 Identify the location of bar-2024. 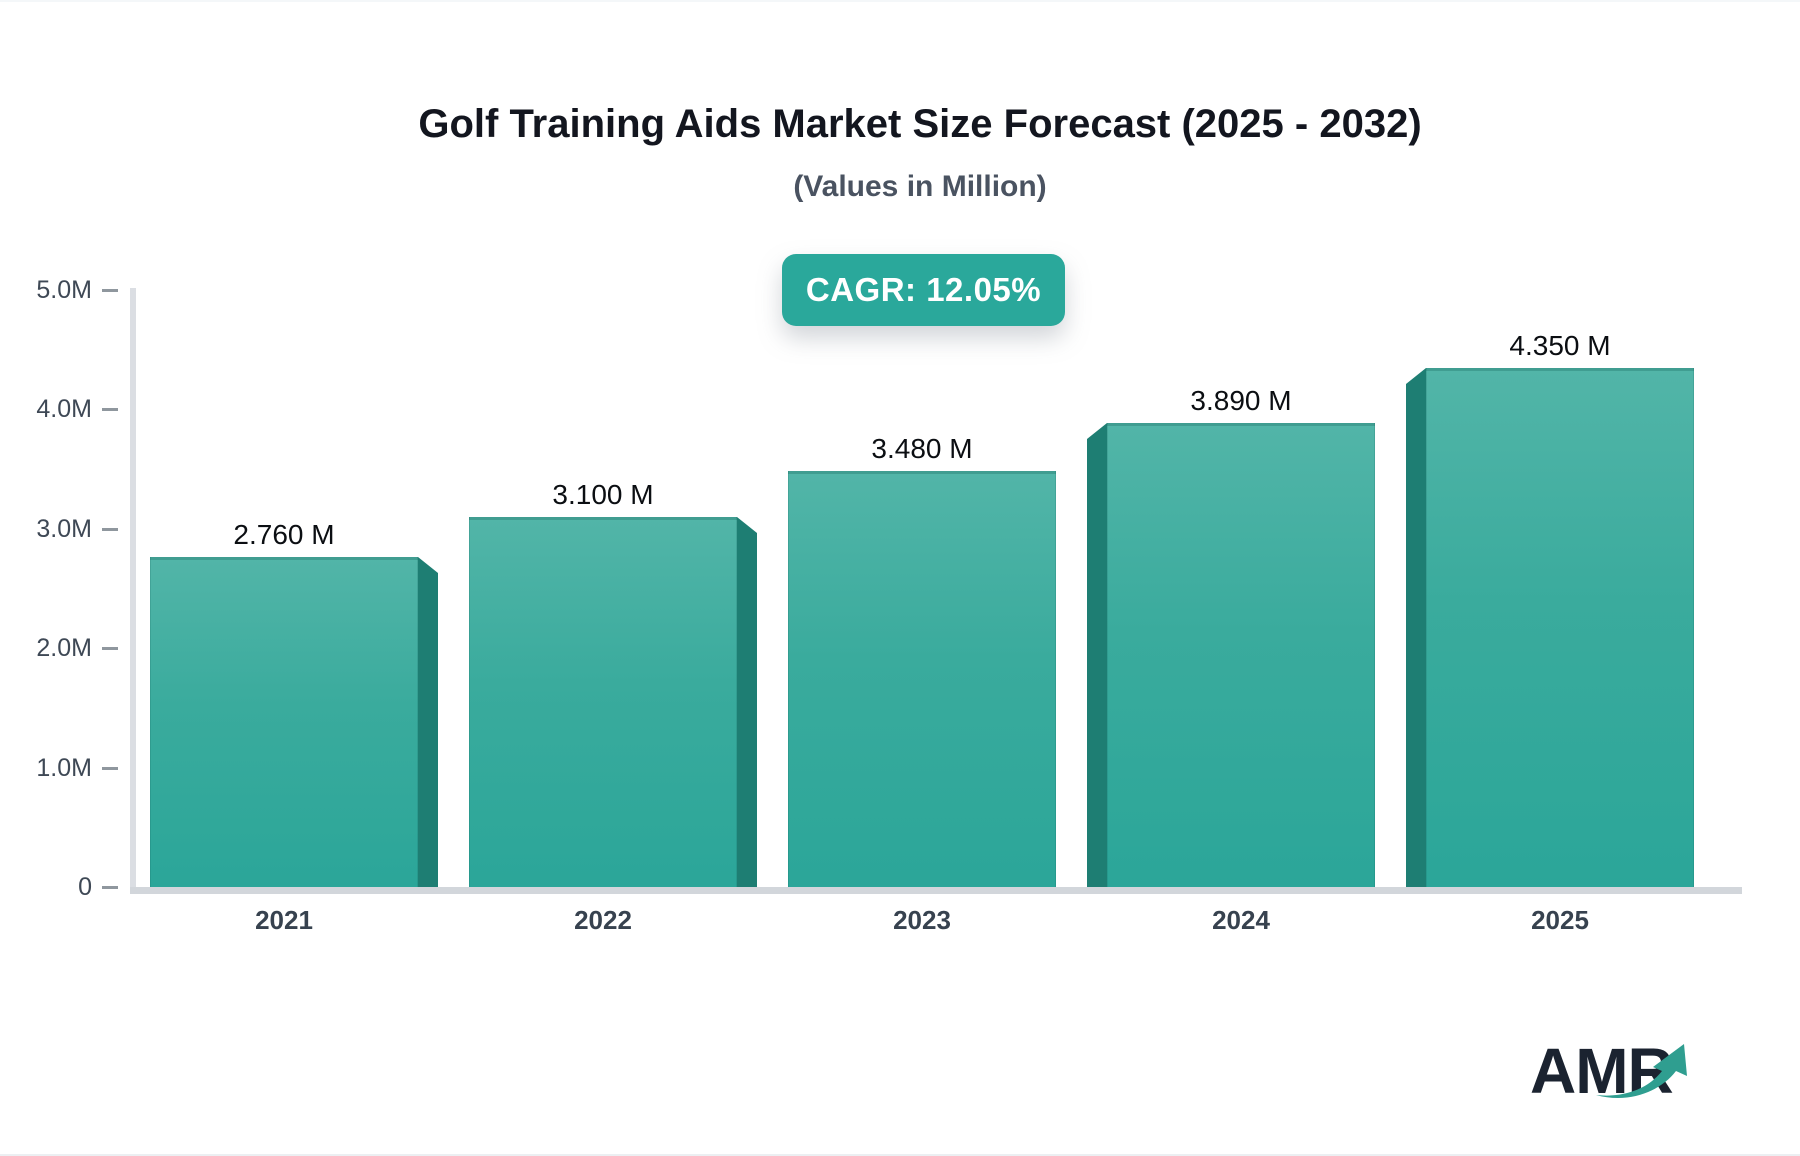
(1241, 655).